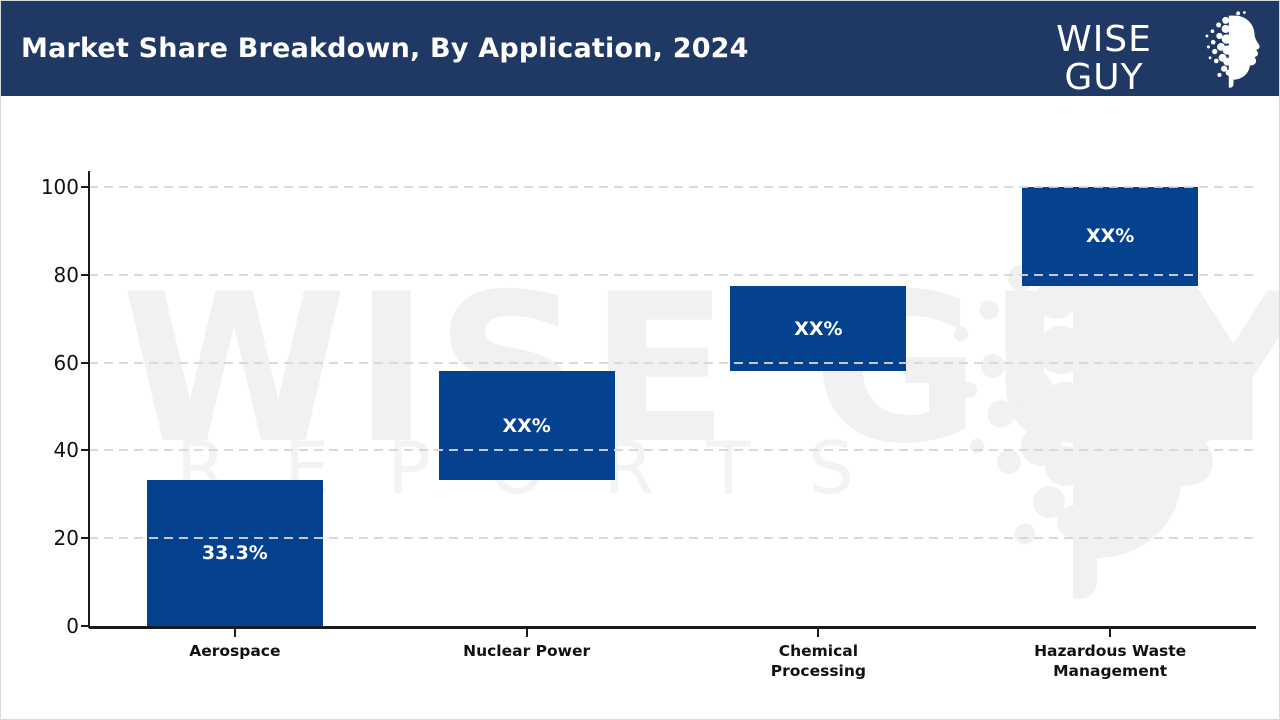 Image resolution: width=1280 pixels, height=720 pixels. Describe the element at coordinates (1107, 106) in the screenshot. I see `brand-subname: REPORTS` at that location.